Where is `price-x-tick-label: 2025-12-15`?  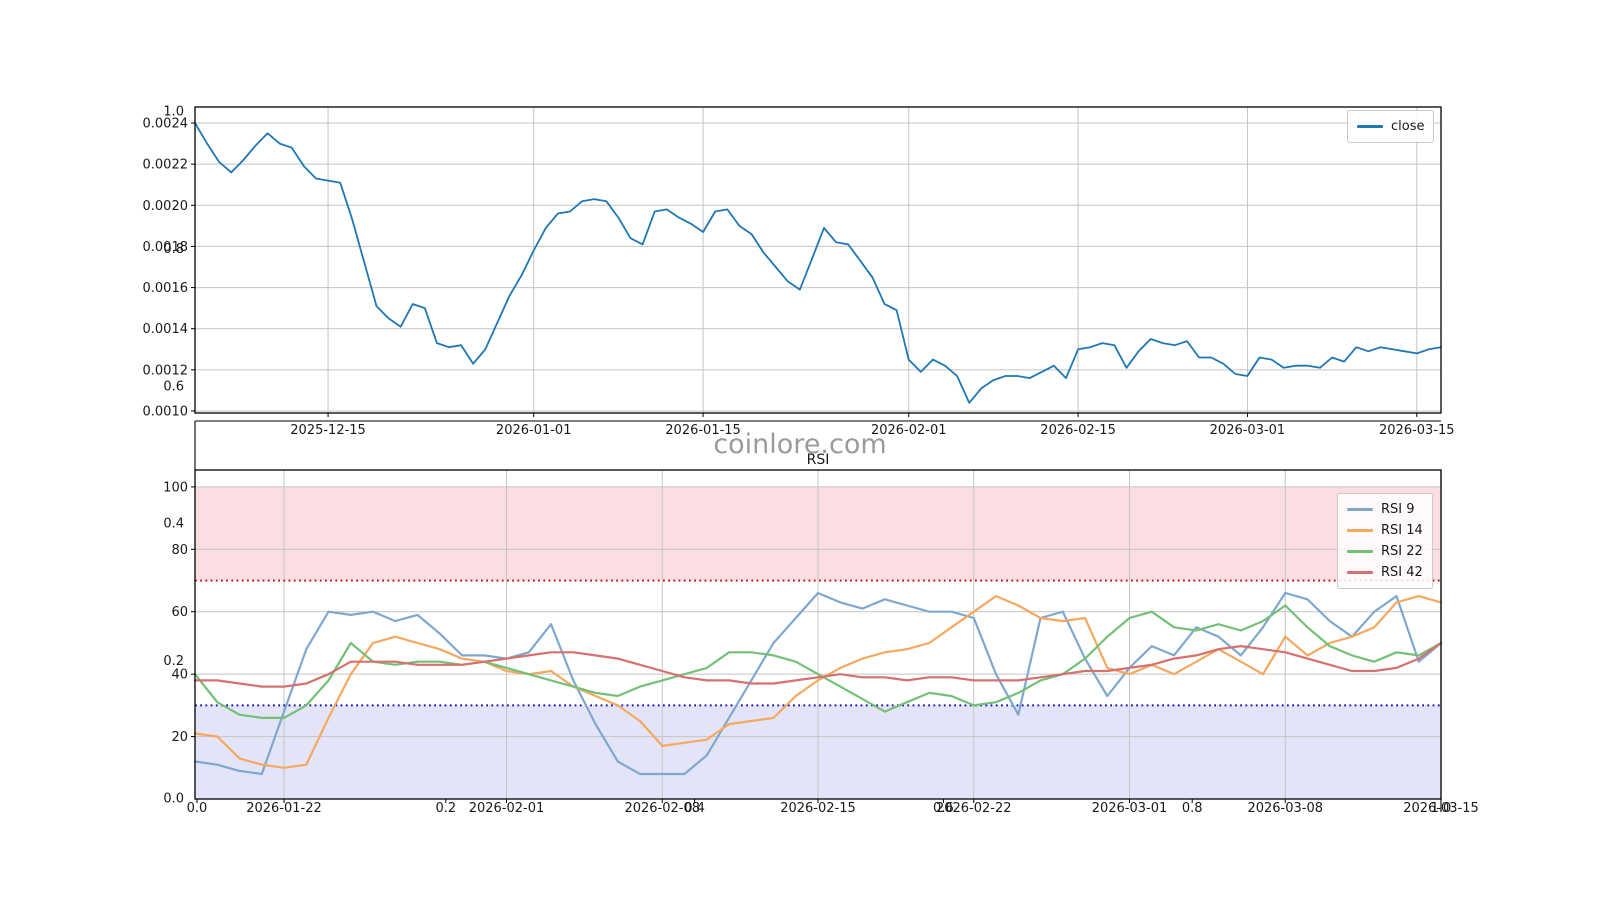
price-x-tick-label: 2025-12-15 is located at coordinates (328, 430).